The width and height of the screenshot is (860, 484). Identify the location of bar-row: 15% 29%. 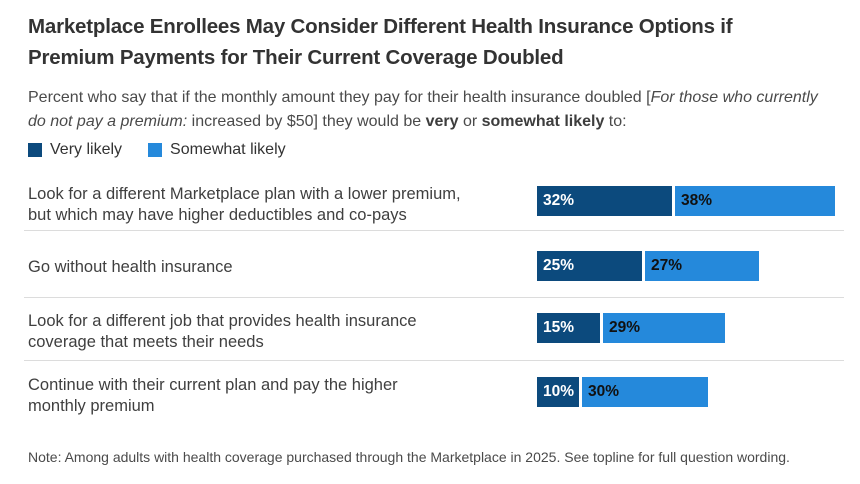
(631, 328).